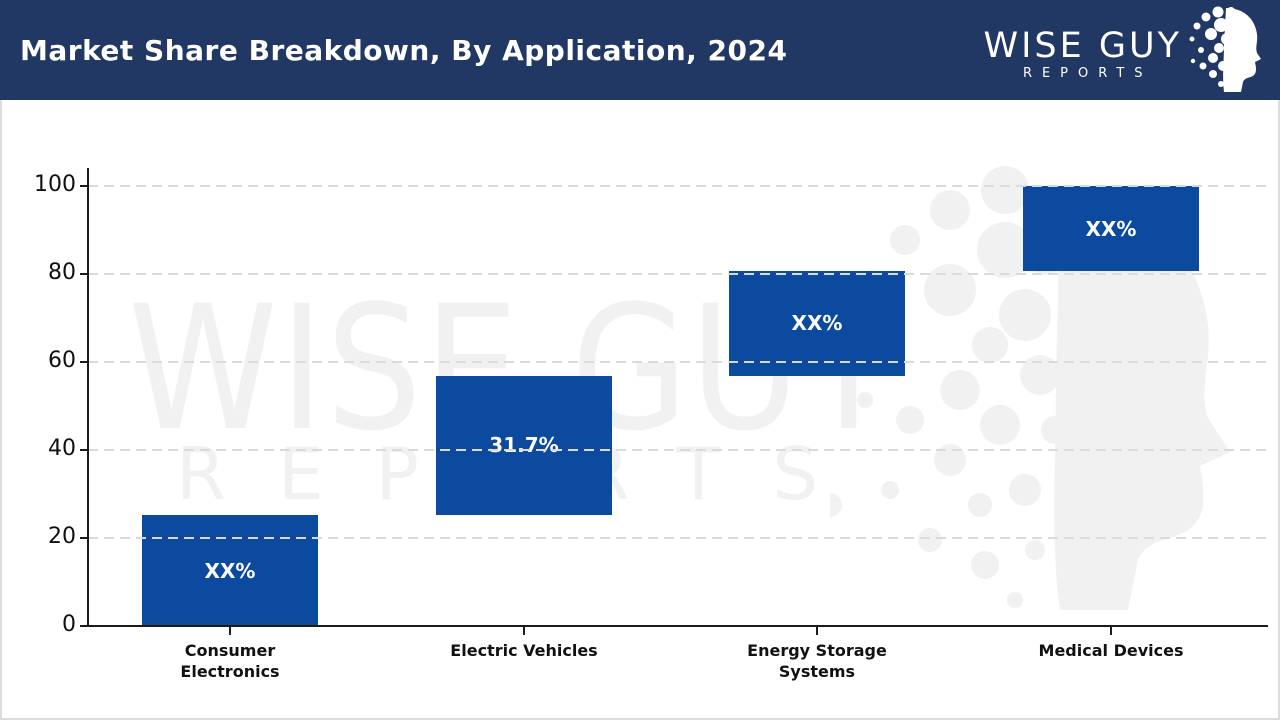 The height and width of the screenshot is (720, 1280). Describe the element at coordinates (55, 184) in the screenshot. I see `y-axis-tick-label: 100` at that location.